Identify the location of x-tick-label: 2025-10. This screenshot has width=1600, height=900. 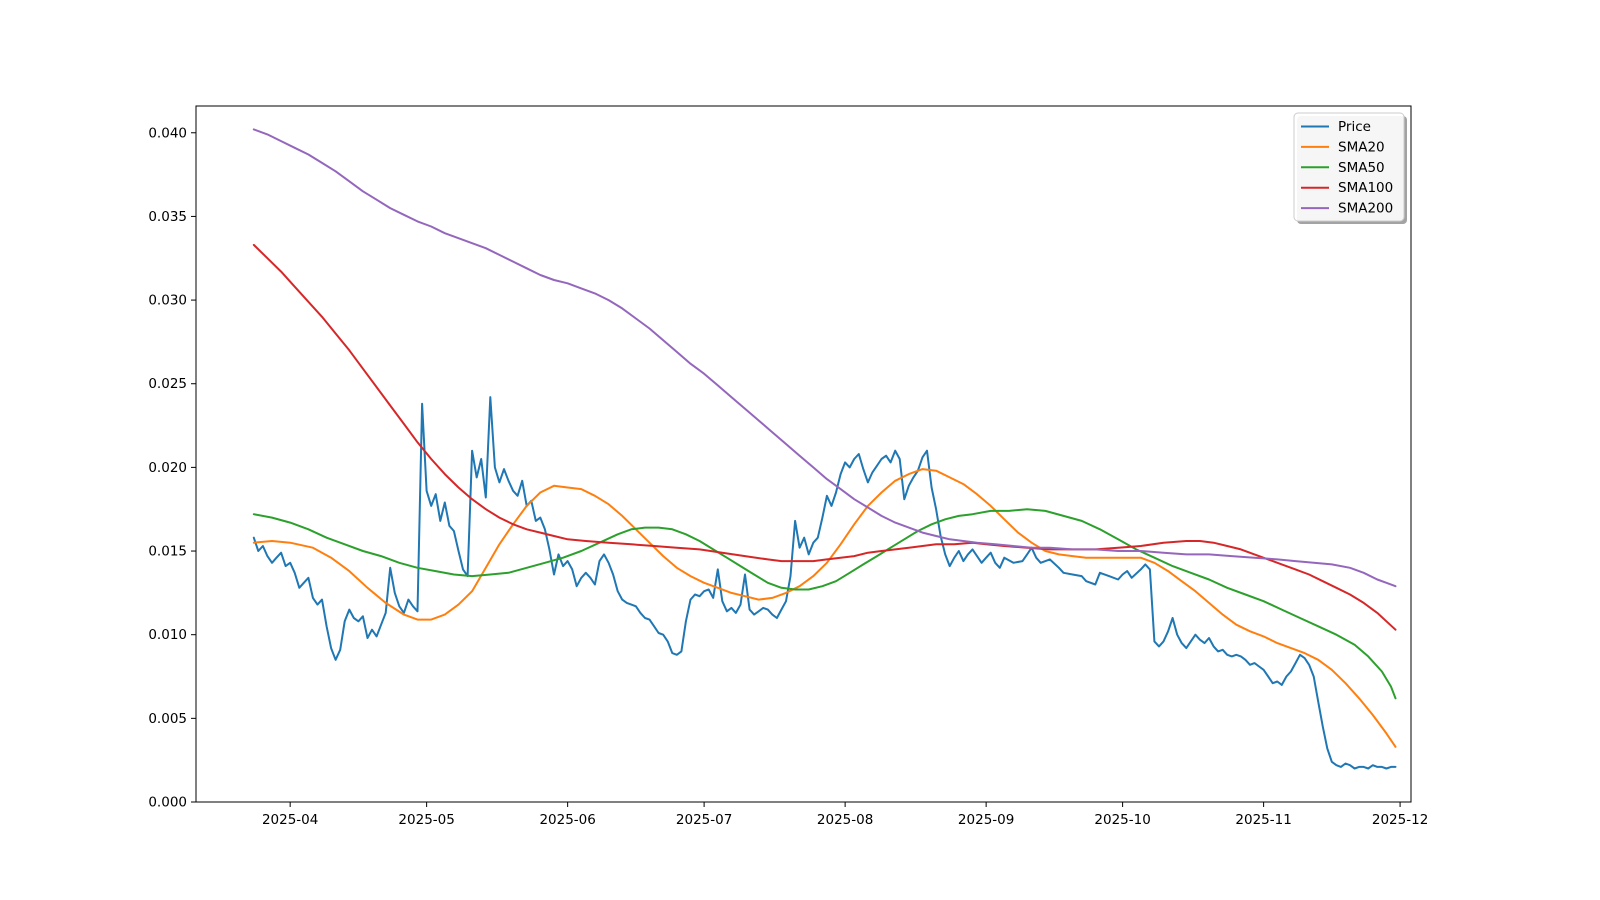
(1122, 820).